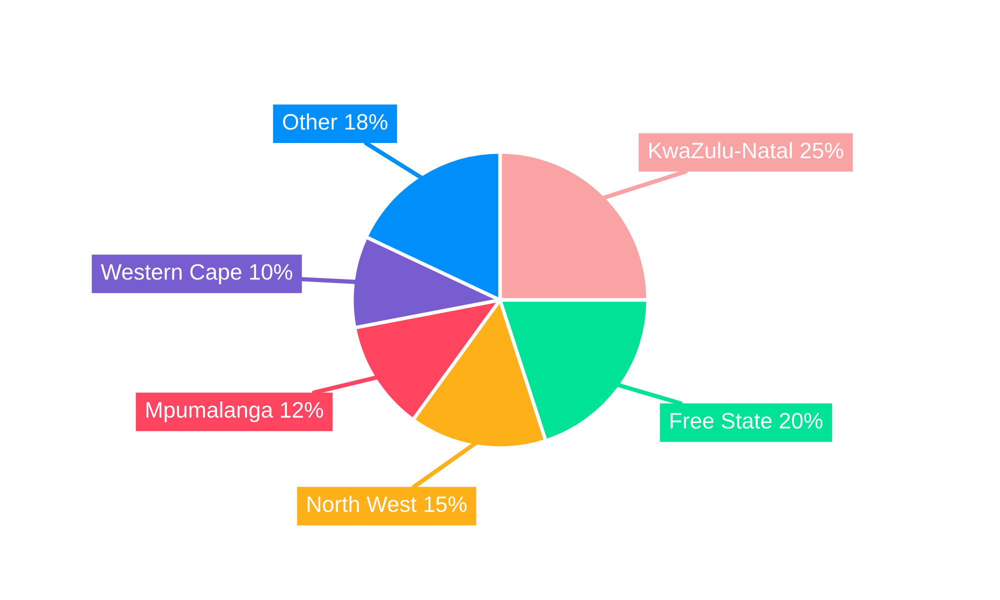  What do you see at coordinates (746, 420) in the screenshot?
I see `slice-label: Free State 20%` at bounding box center [746, 420].